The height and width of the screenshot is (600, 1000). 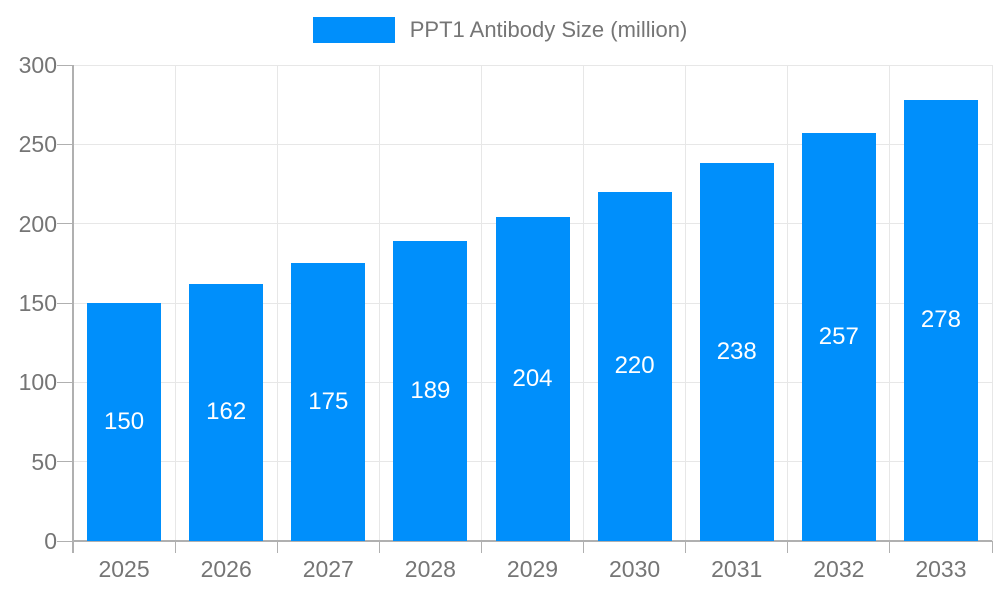 I want to click on x-axis-label: 2032, so click(x=839, y=569).